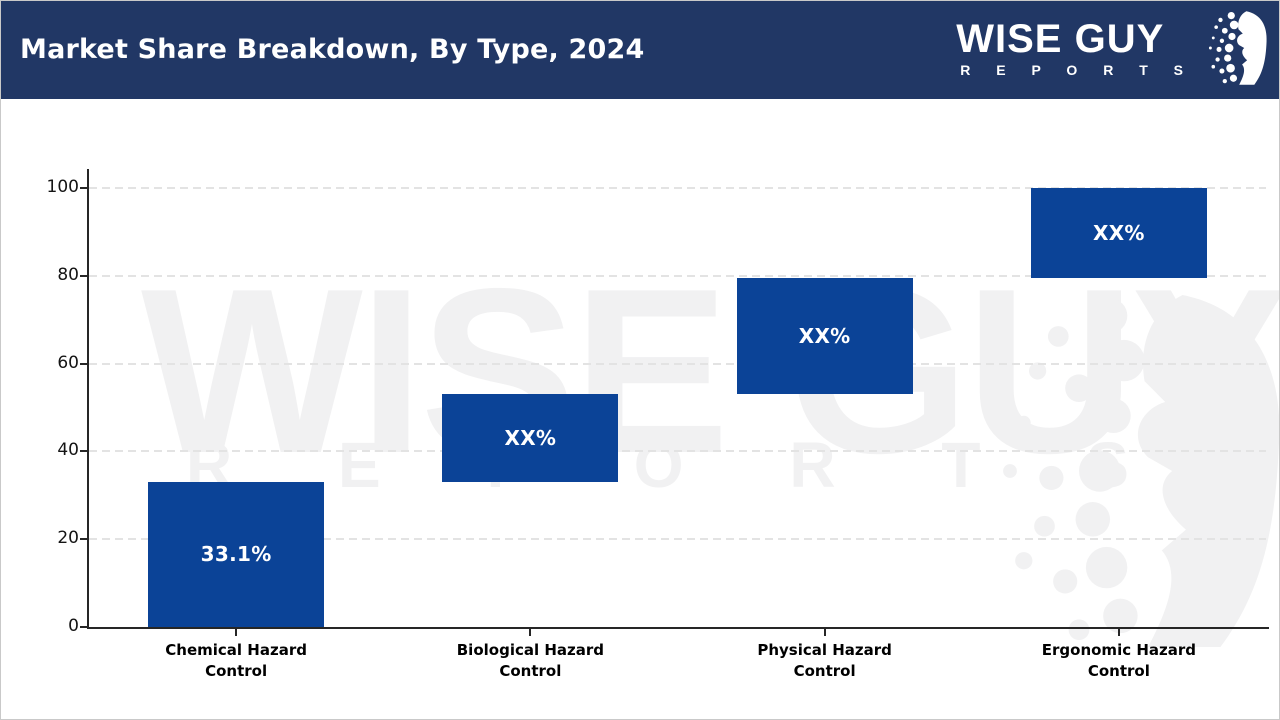  I want to click on bar-segment-3: XX%, so click(824, 335).